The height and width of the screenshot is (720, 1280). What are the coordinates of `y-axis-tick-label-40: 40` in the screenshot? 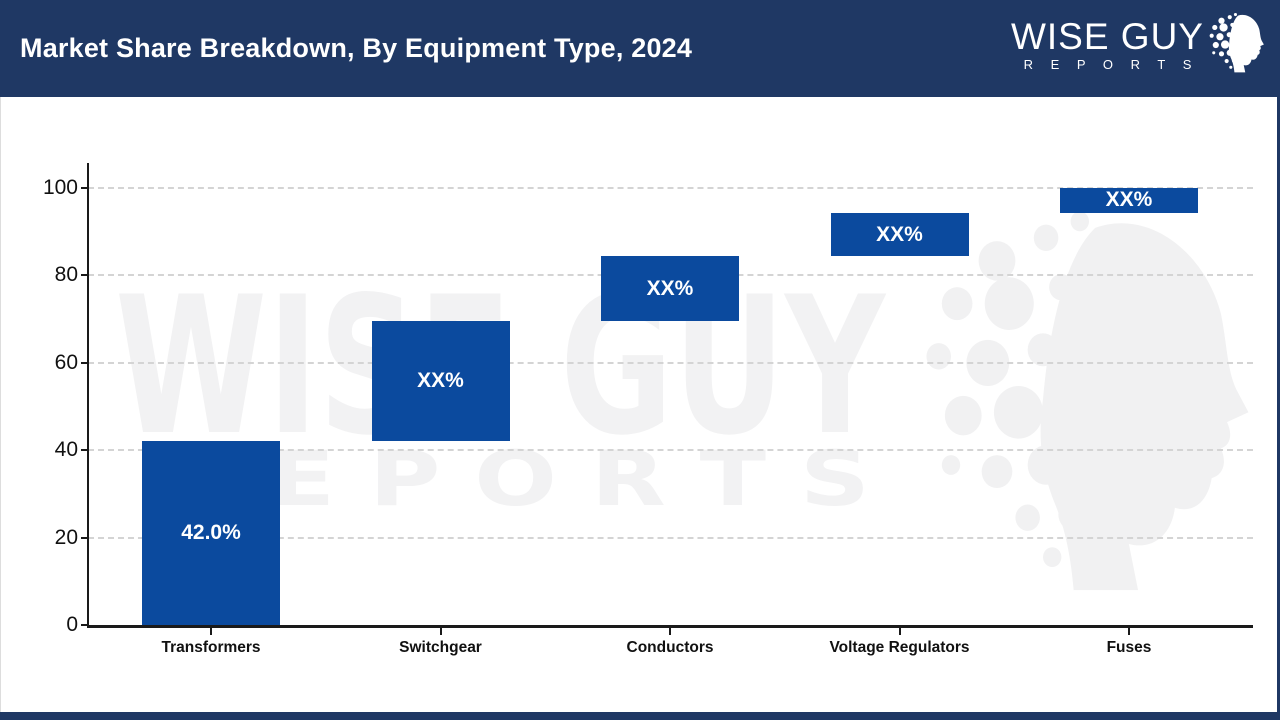 It's located at (66, 449).